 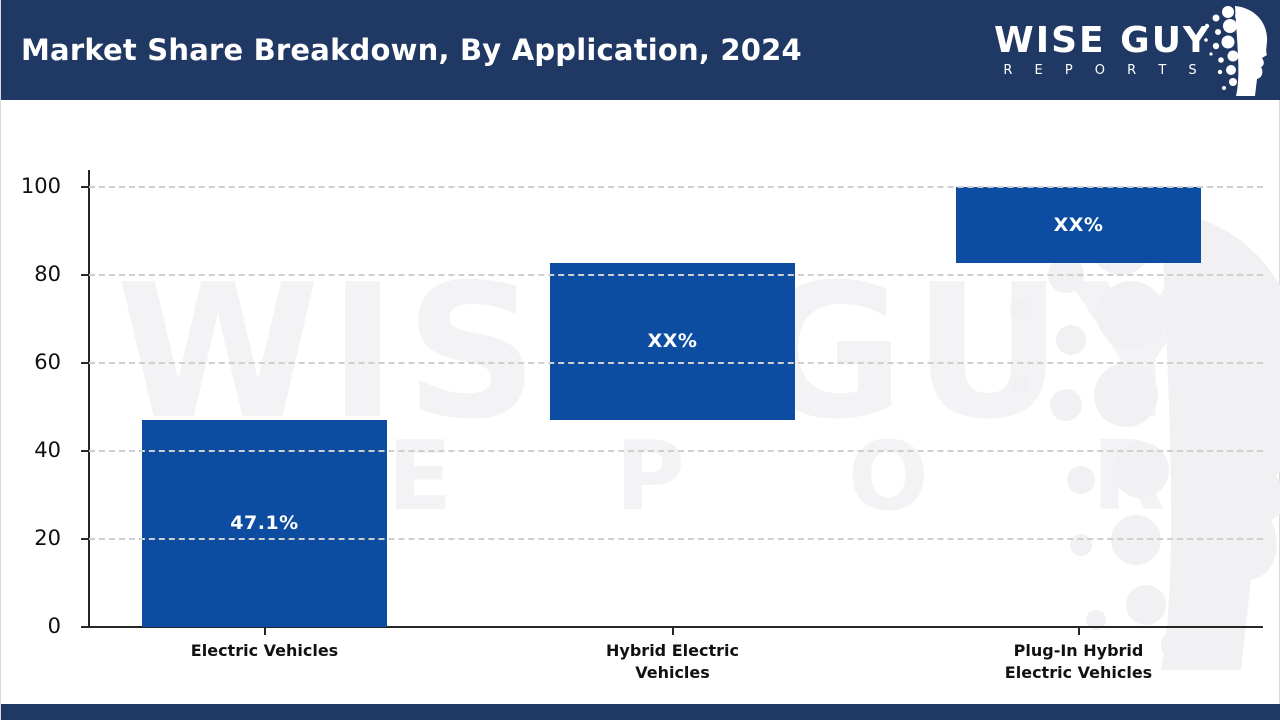 I want to click on footer-bar, so click(x=640, y=712).